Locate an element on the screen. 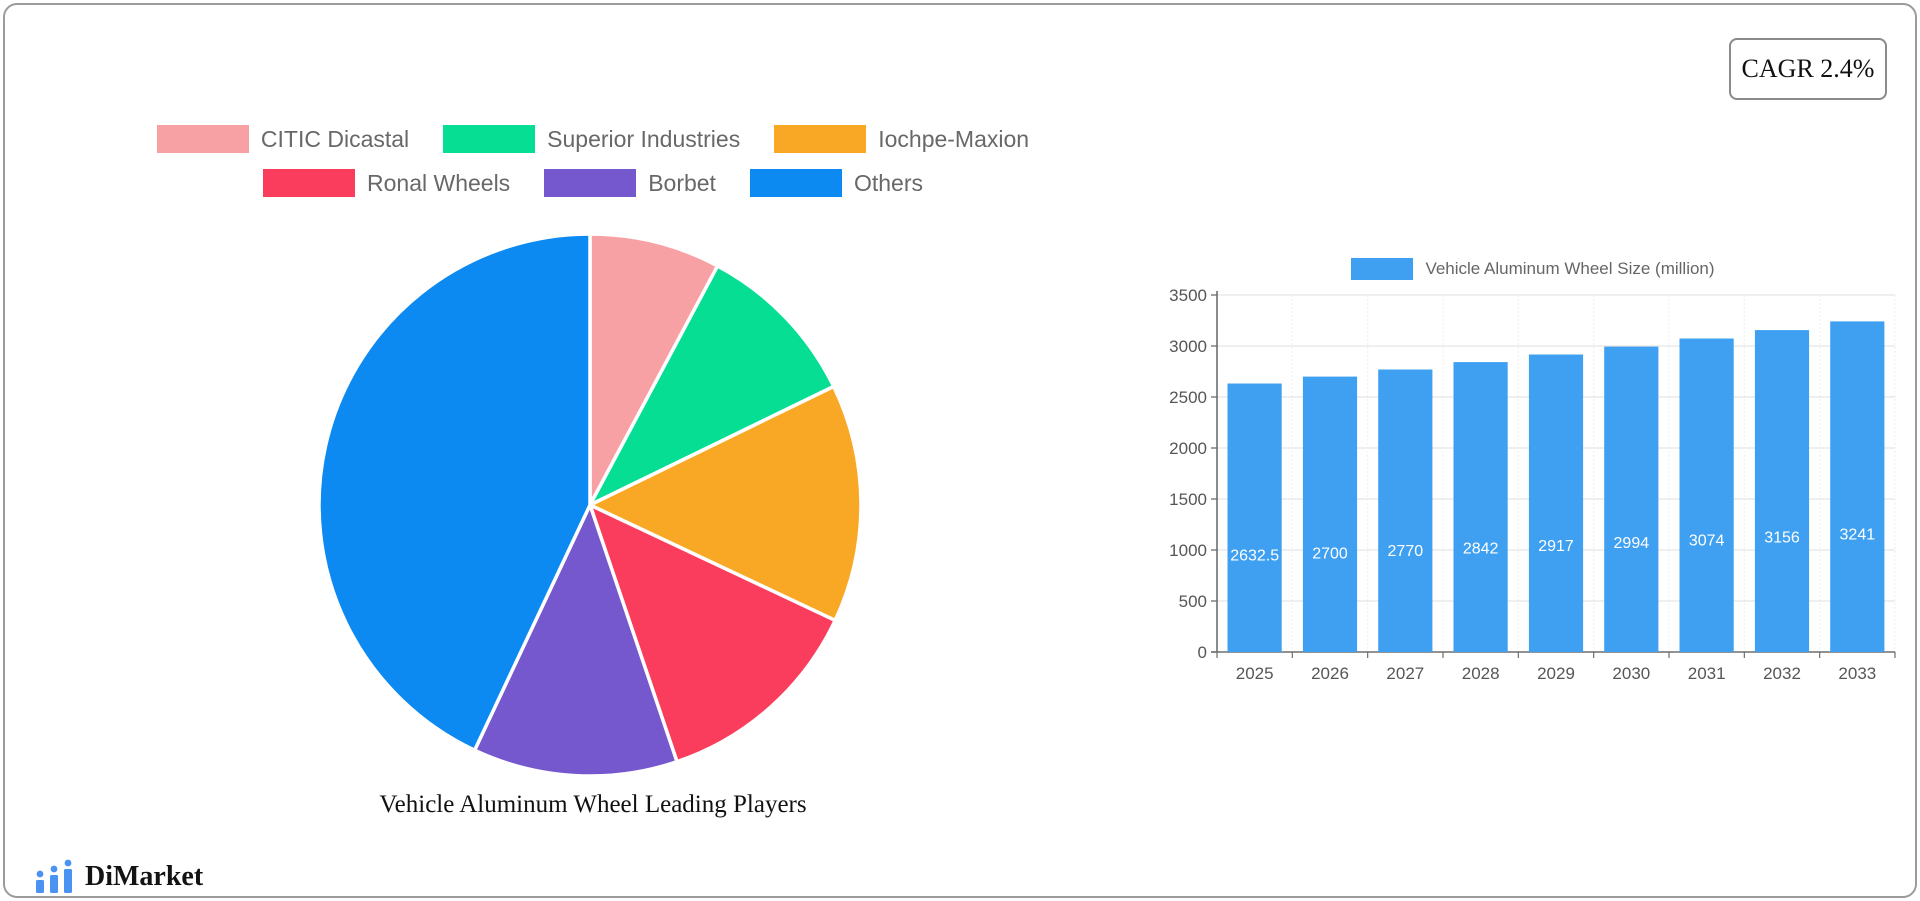  y-axis-tick-label: 3000 is located at coordinates (1188, 346).